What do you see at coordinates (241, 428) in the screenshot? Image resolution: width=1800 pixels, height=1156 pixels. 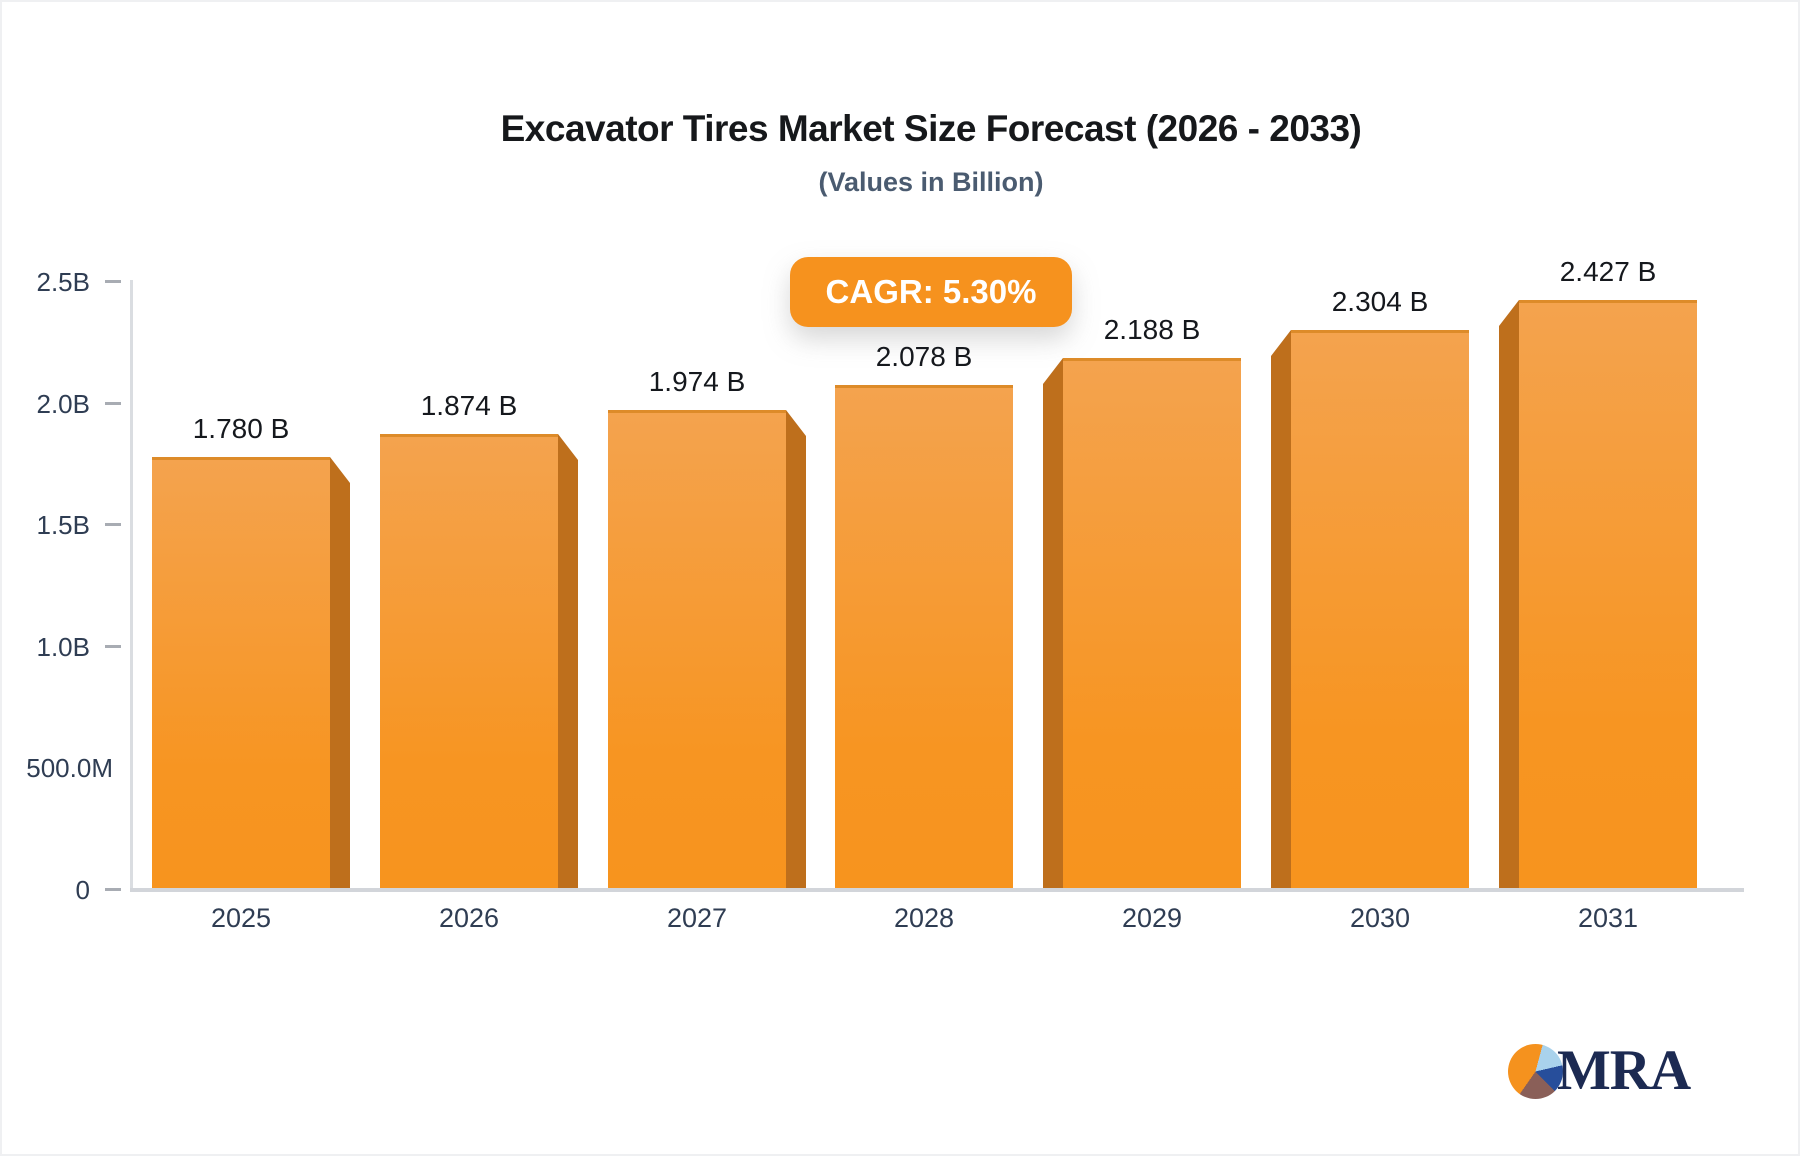 I see `bar-value-label-2025: 1.780 B` at bounding box center [241, 428].